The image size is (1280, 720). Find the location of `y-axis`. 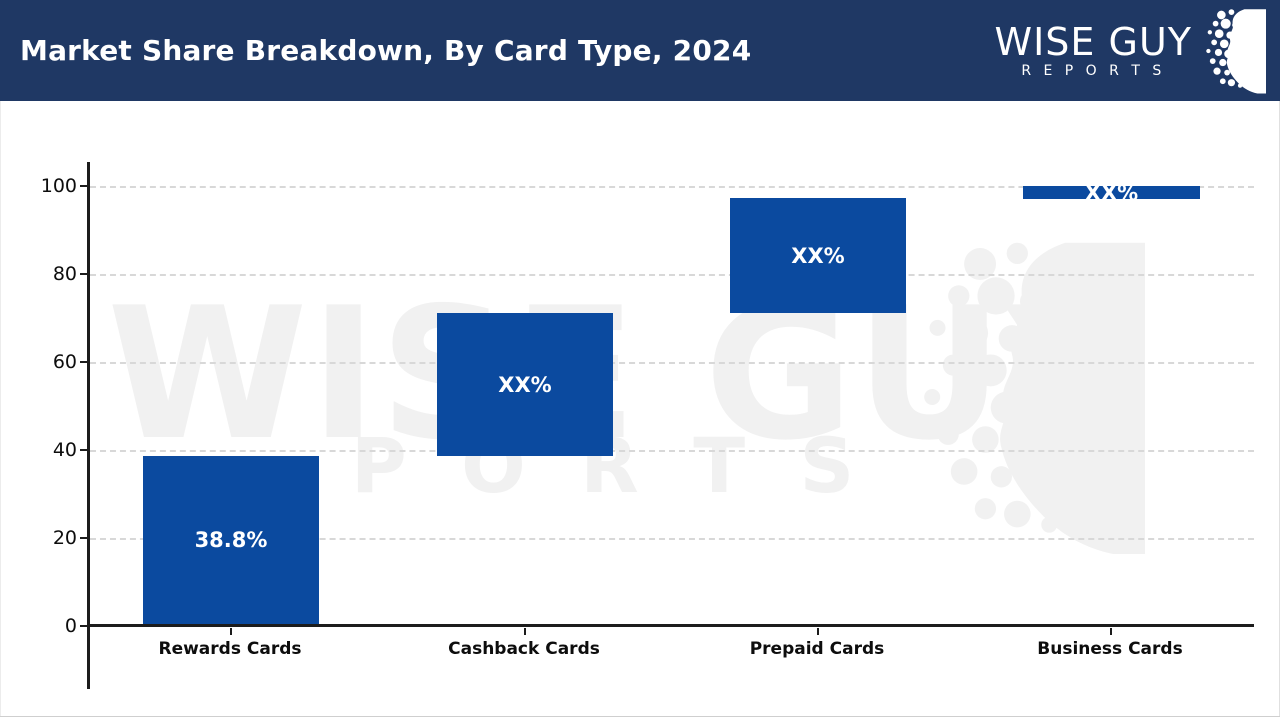

y-axis is located at coordinates (88, 425).